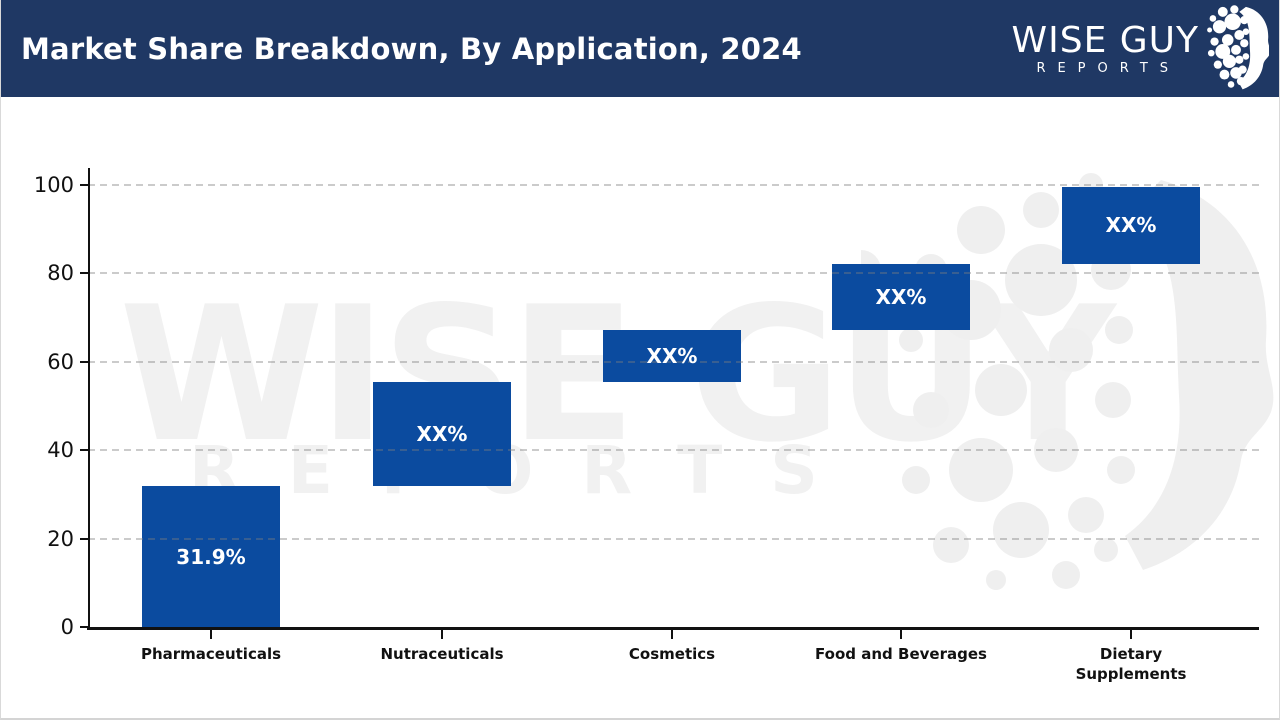 Image resolution: width=1280 pixels, height=720 pixels. I want to click on bar-pharmaceuticals, so click(211, 556).